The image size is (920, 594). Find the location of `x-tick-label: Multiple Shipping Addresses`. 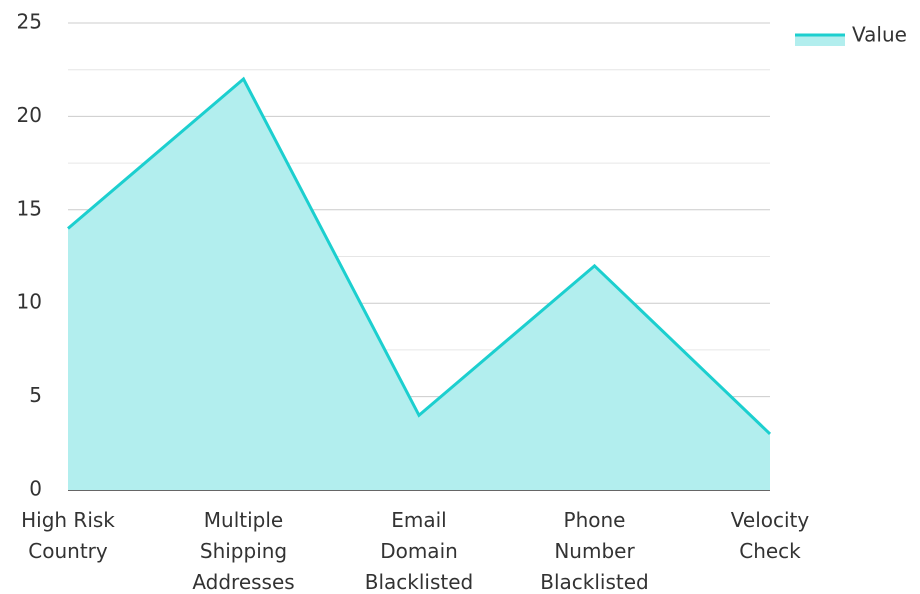

x-tick-label: Multiple Shipping Addresses is located at coordinates (243, 551).